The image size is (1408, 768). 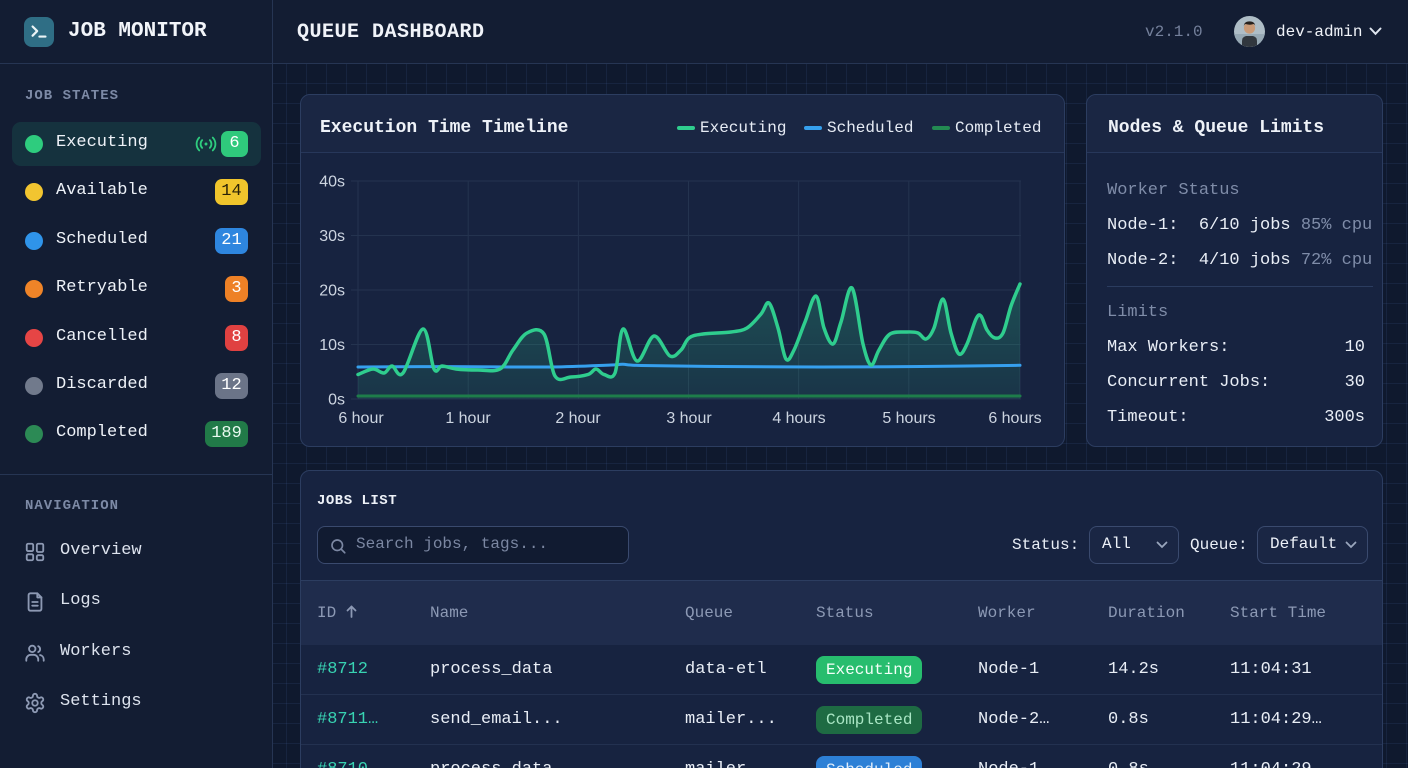 What do you see at coordinates (1014, 418) in the screenshot?
I see `svg-text: 6 hours` at bounding box center [1014, 418].